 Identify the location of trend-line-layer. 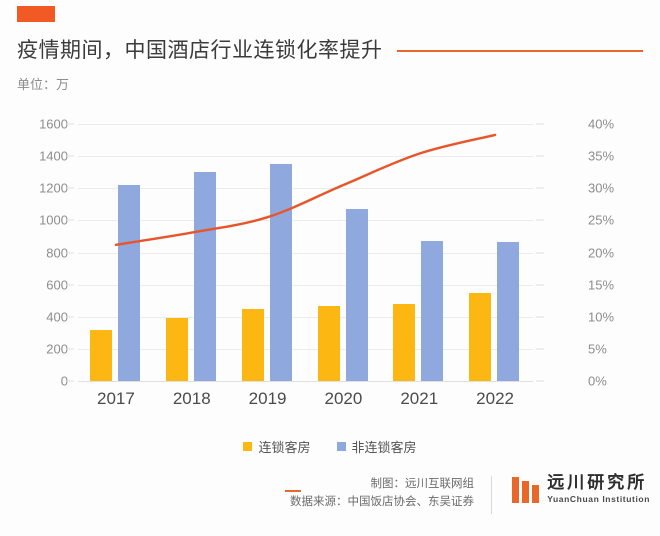
(305, 189).